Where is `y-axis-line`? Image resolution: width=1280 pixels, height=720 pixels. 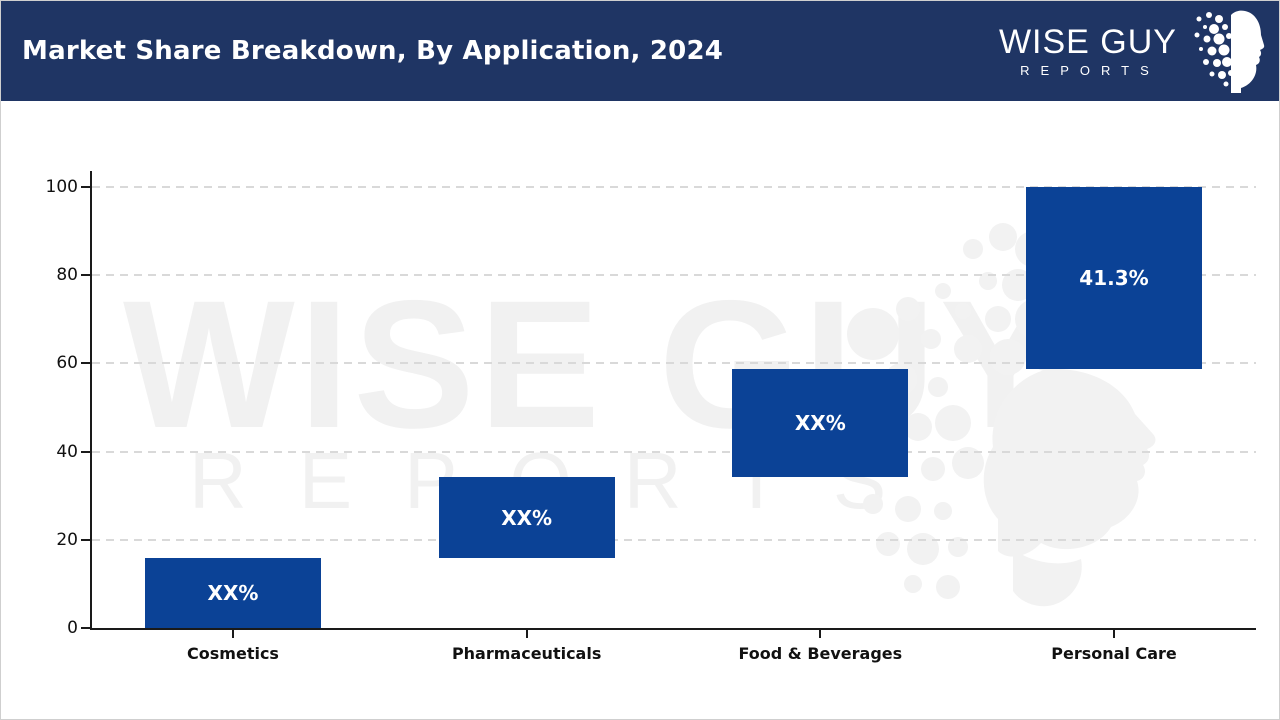
y-axis-line is located at coordinates (91, 179).